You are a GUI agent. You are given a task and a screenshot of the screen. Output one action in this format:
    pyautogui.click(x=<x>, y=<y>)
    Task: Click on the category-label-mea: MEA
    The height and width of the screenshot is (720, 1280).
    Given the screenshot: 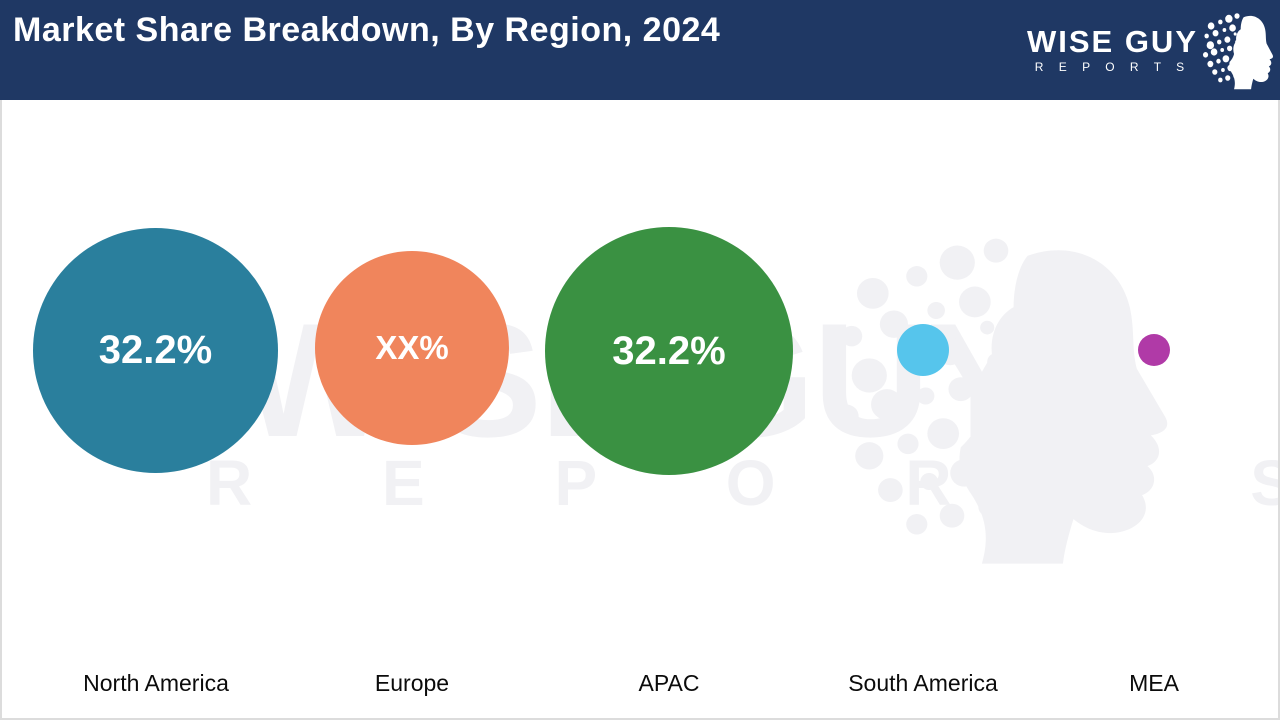 What is the action you would take?
    pyautogui.click(x=1154, y=683)
    